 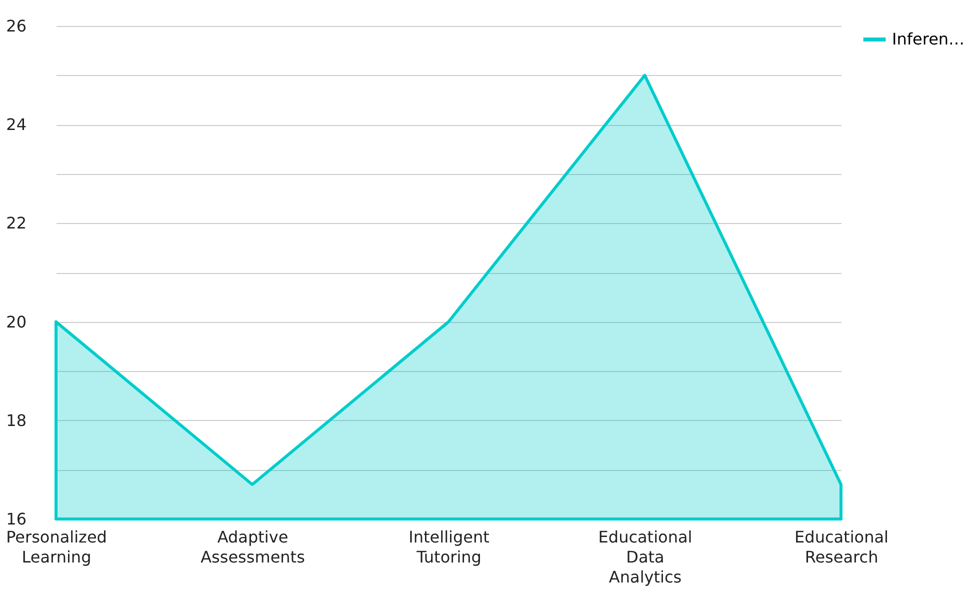 I want to click on x-tick-label: Educational Research, so click(x=841, y=547).